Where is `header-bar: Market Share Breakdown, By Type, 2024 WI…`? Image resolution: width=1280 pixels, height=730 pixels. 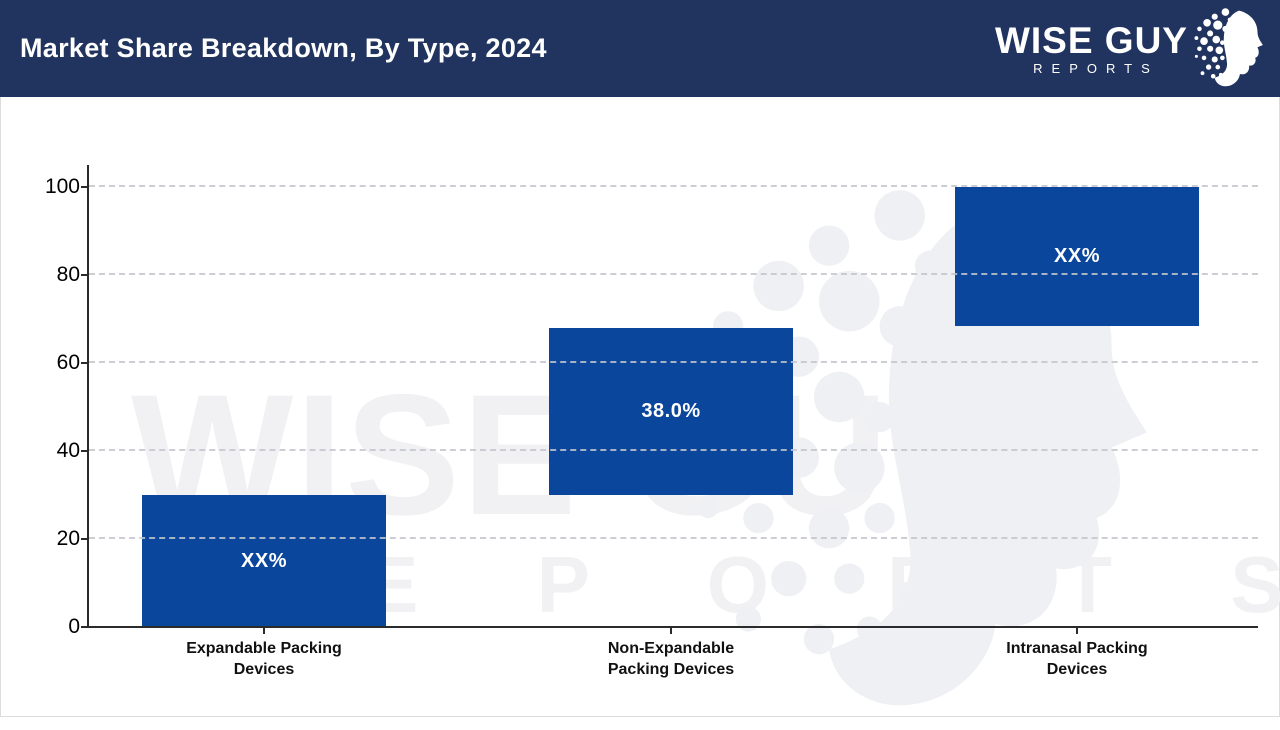
header-bar: Market Share Breakdown, By Type, 2024 WI… is located at coordinates (640, 48).